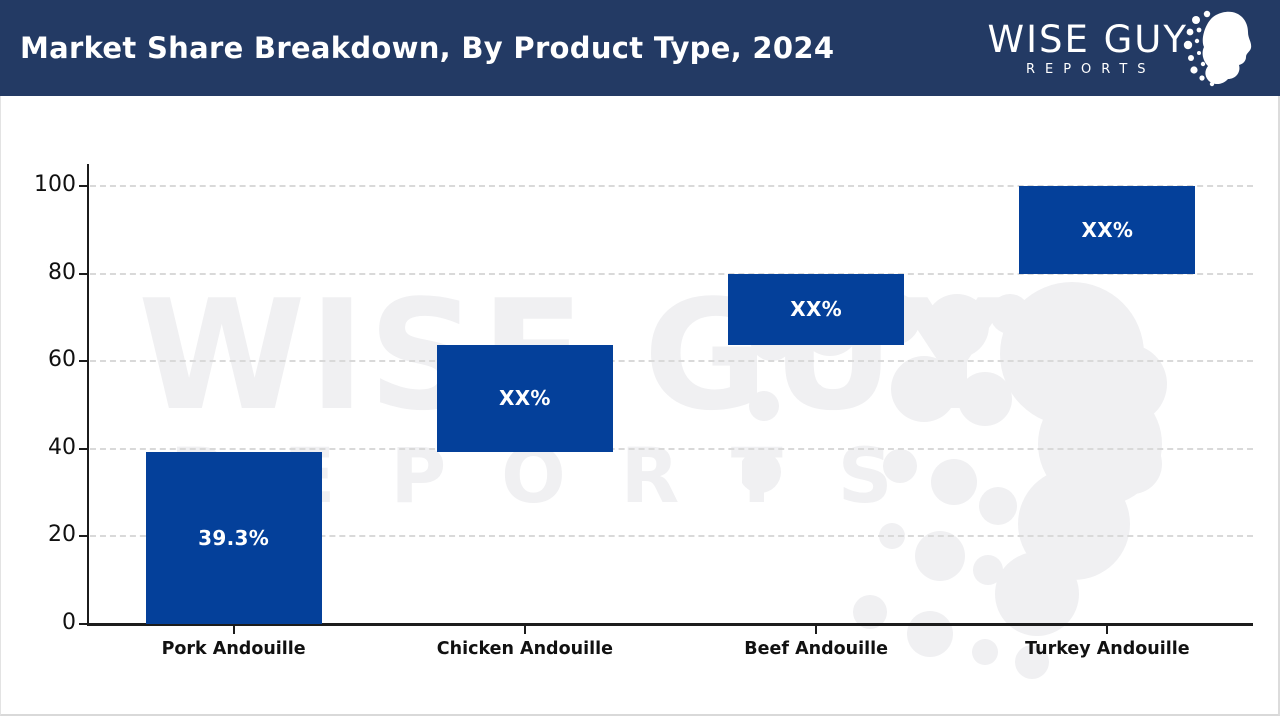 The width and height of the screenshot is (1280, 720). Describe the element at coordinates (1090, 69) in the screenshot. I see `logo-subtext: REPORTS` at that location.